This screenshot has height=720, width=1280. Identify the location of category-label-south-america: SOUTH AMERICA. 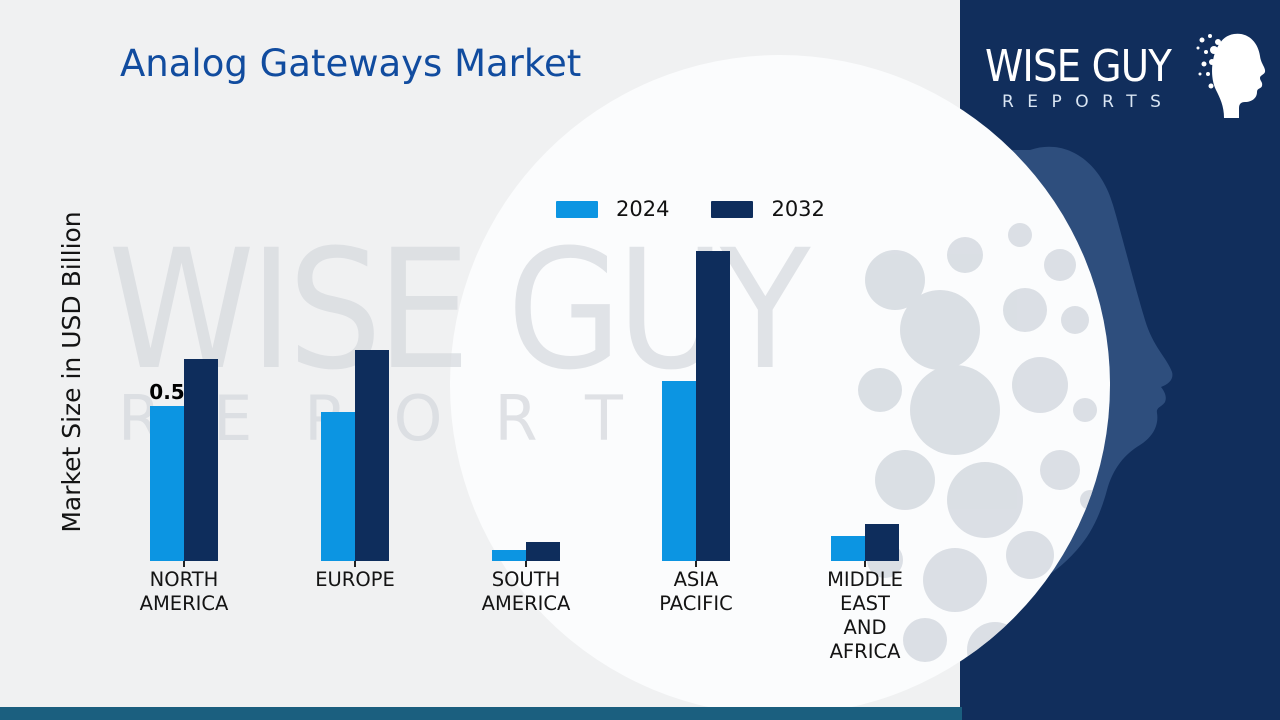
(526, 591).